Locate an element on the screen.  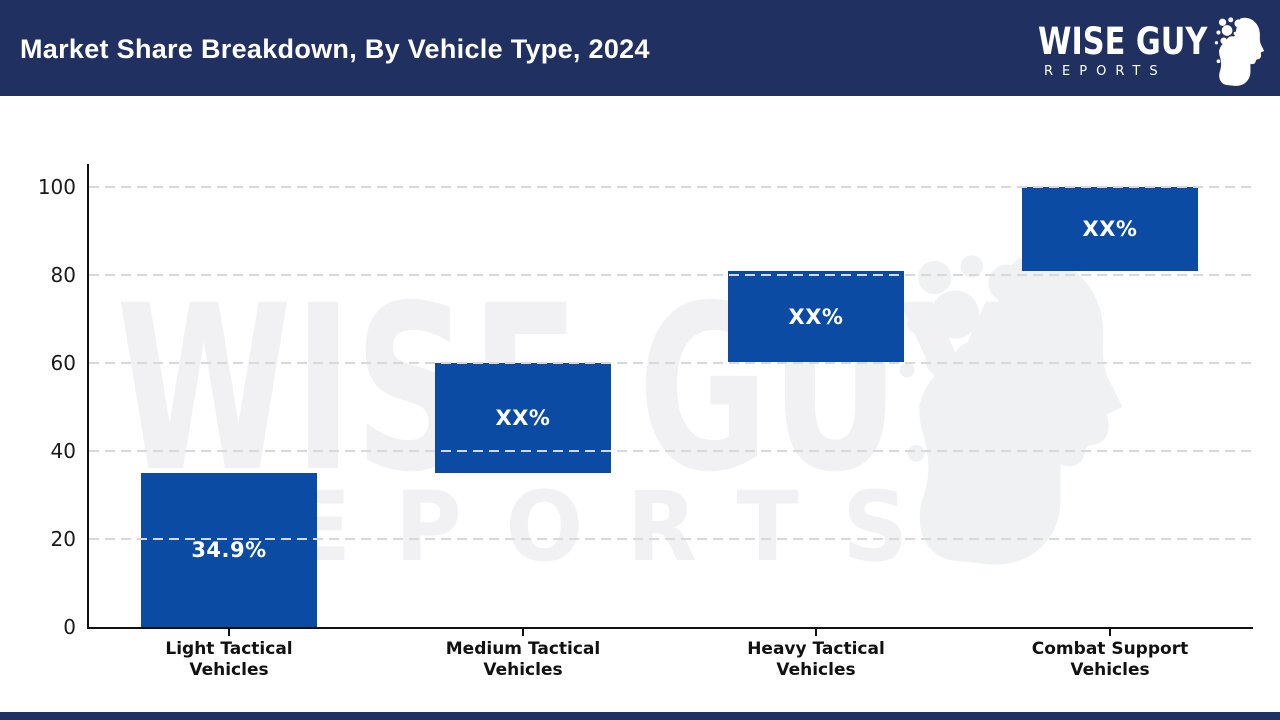
x-category-label: Heavy Tactical Vehicles is located at coordinates (816, 659).